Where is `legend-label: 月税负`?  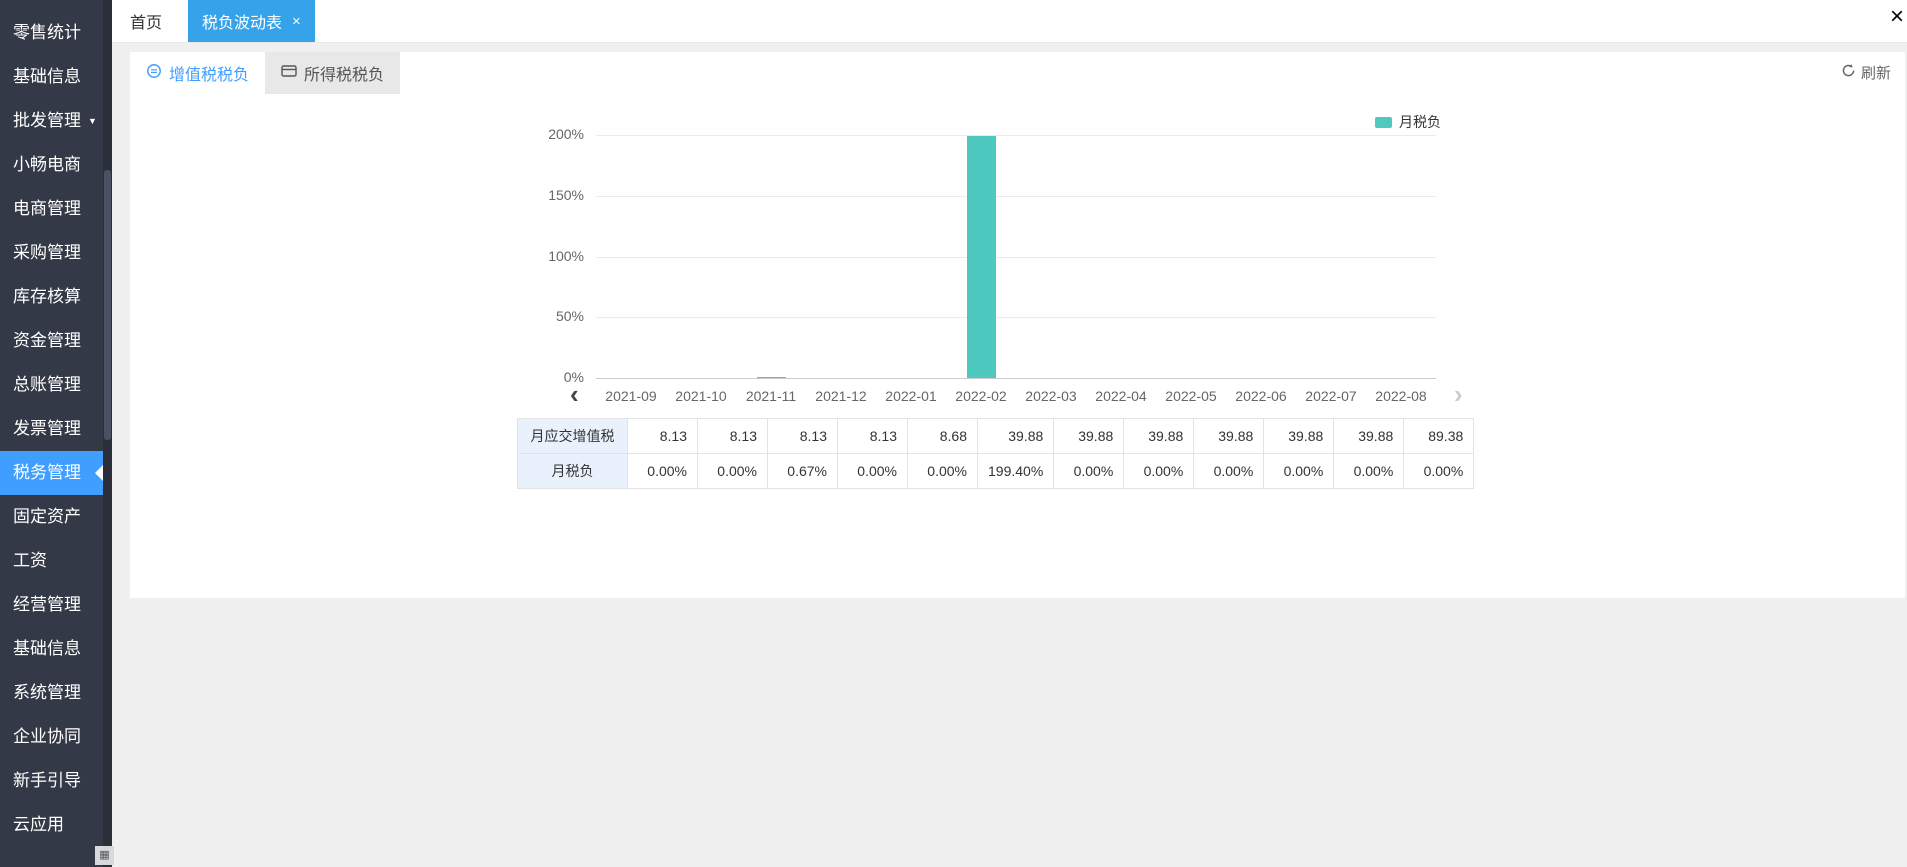 legend-label: 月税负 is located at coordinates (1420, 122).